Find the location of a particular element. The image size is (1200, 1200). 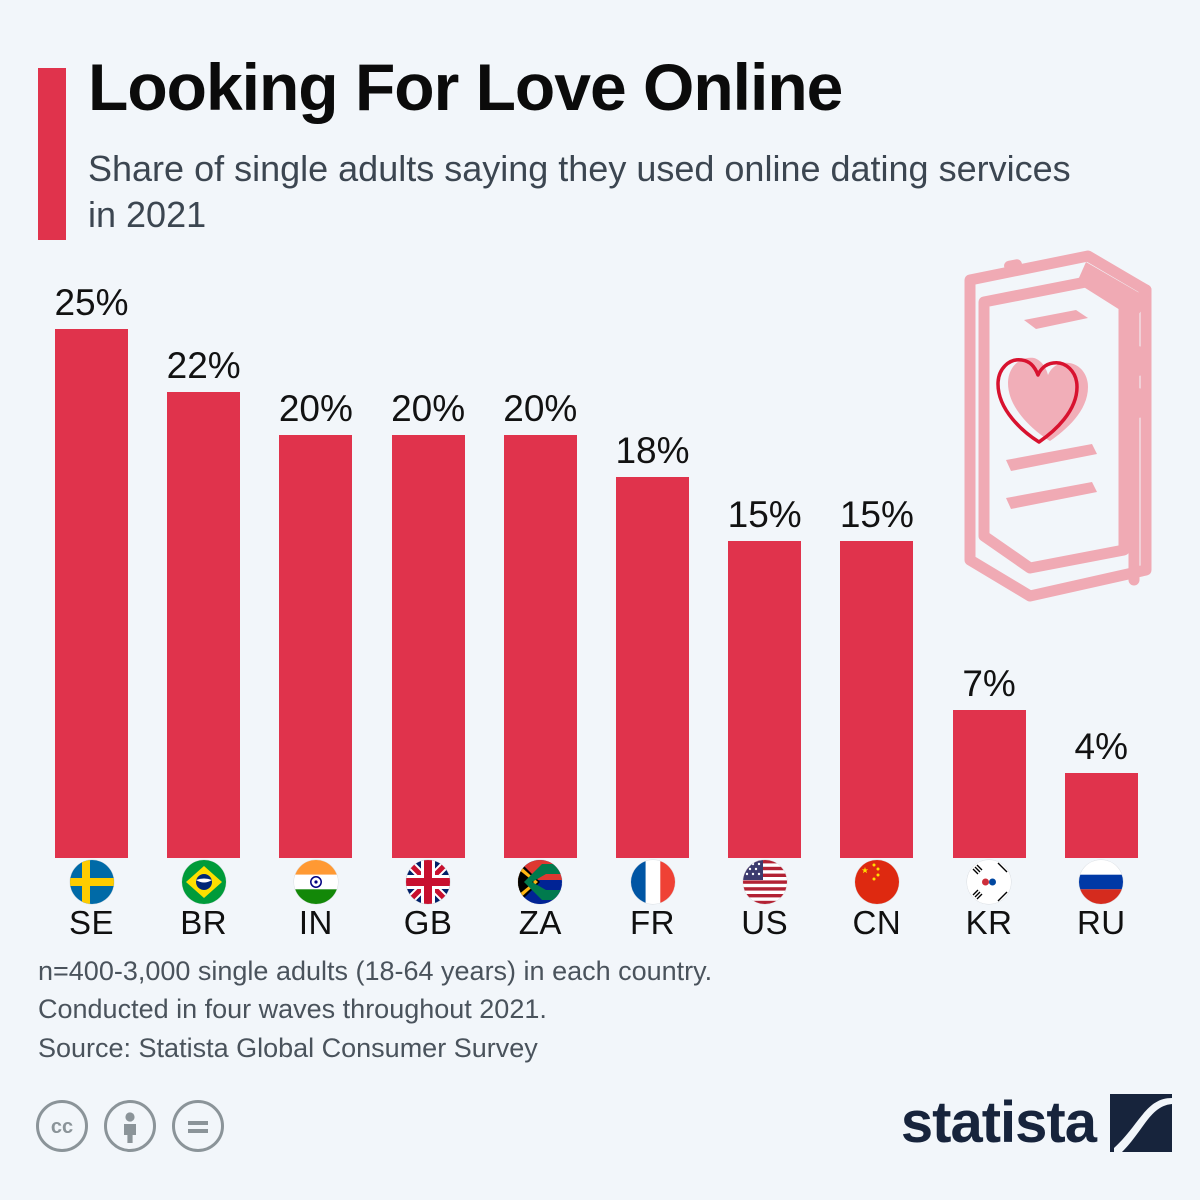

statista-logo: statista is located at coordinates (1036, 1123).